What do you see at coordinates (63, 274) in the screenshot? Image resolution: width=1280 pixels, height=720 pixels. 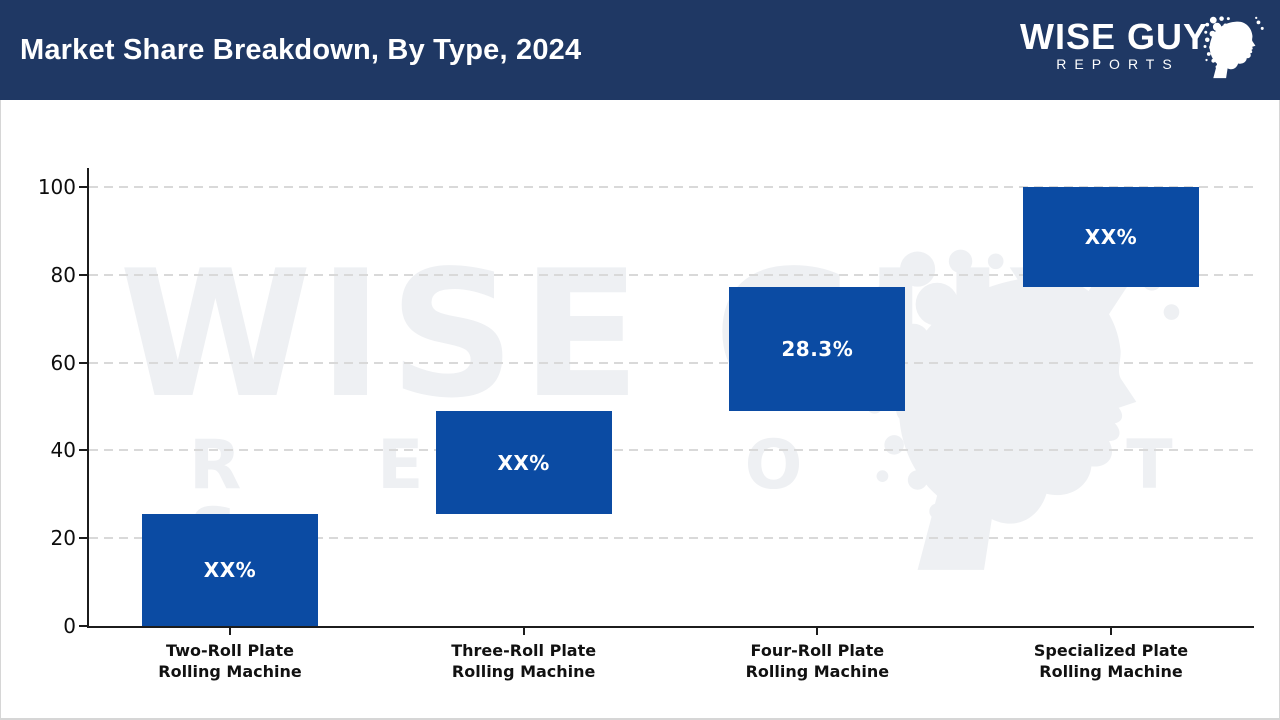 I see `y-tick-label: 80` at bounding box center [63, 274].